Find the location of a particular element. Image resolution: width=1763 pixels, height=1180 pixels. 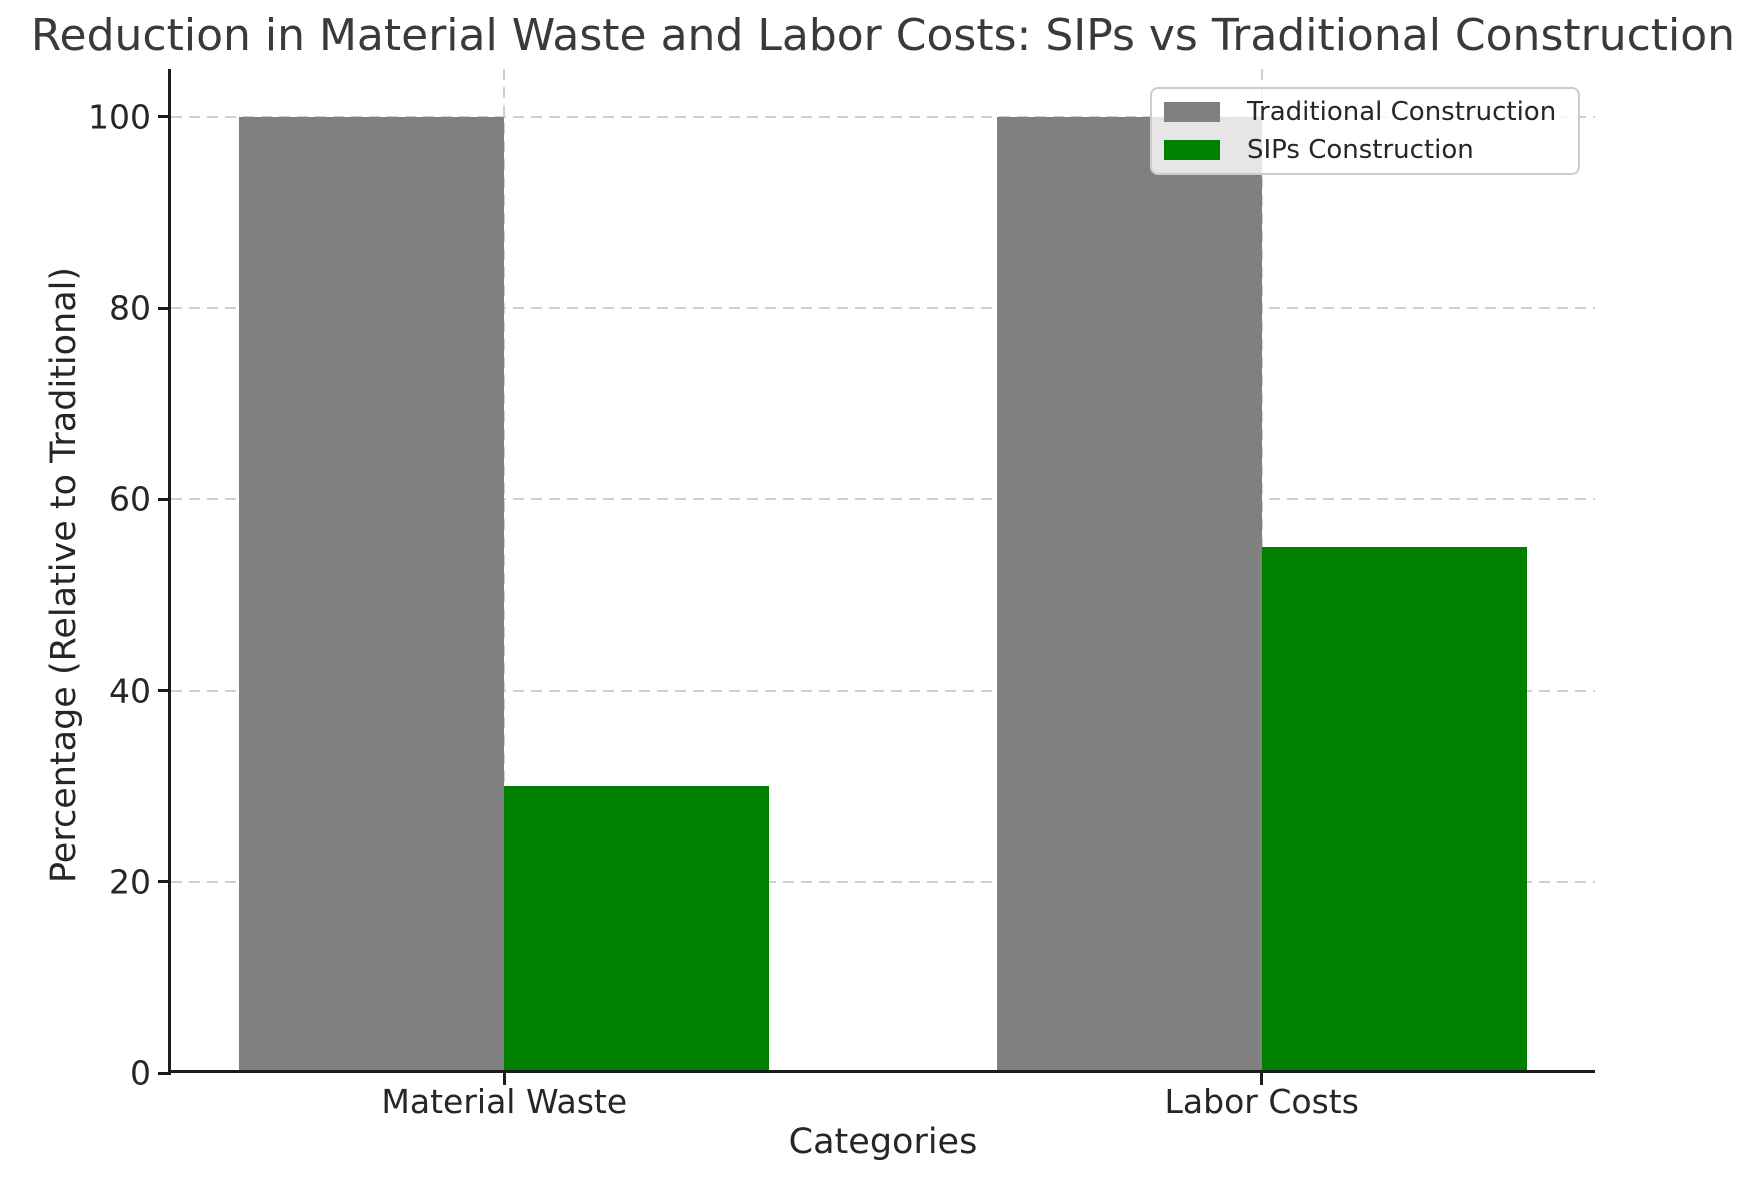

legend-entry: Traditional Construction is located at coordinates (1365, 112).